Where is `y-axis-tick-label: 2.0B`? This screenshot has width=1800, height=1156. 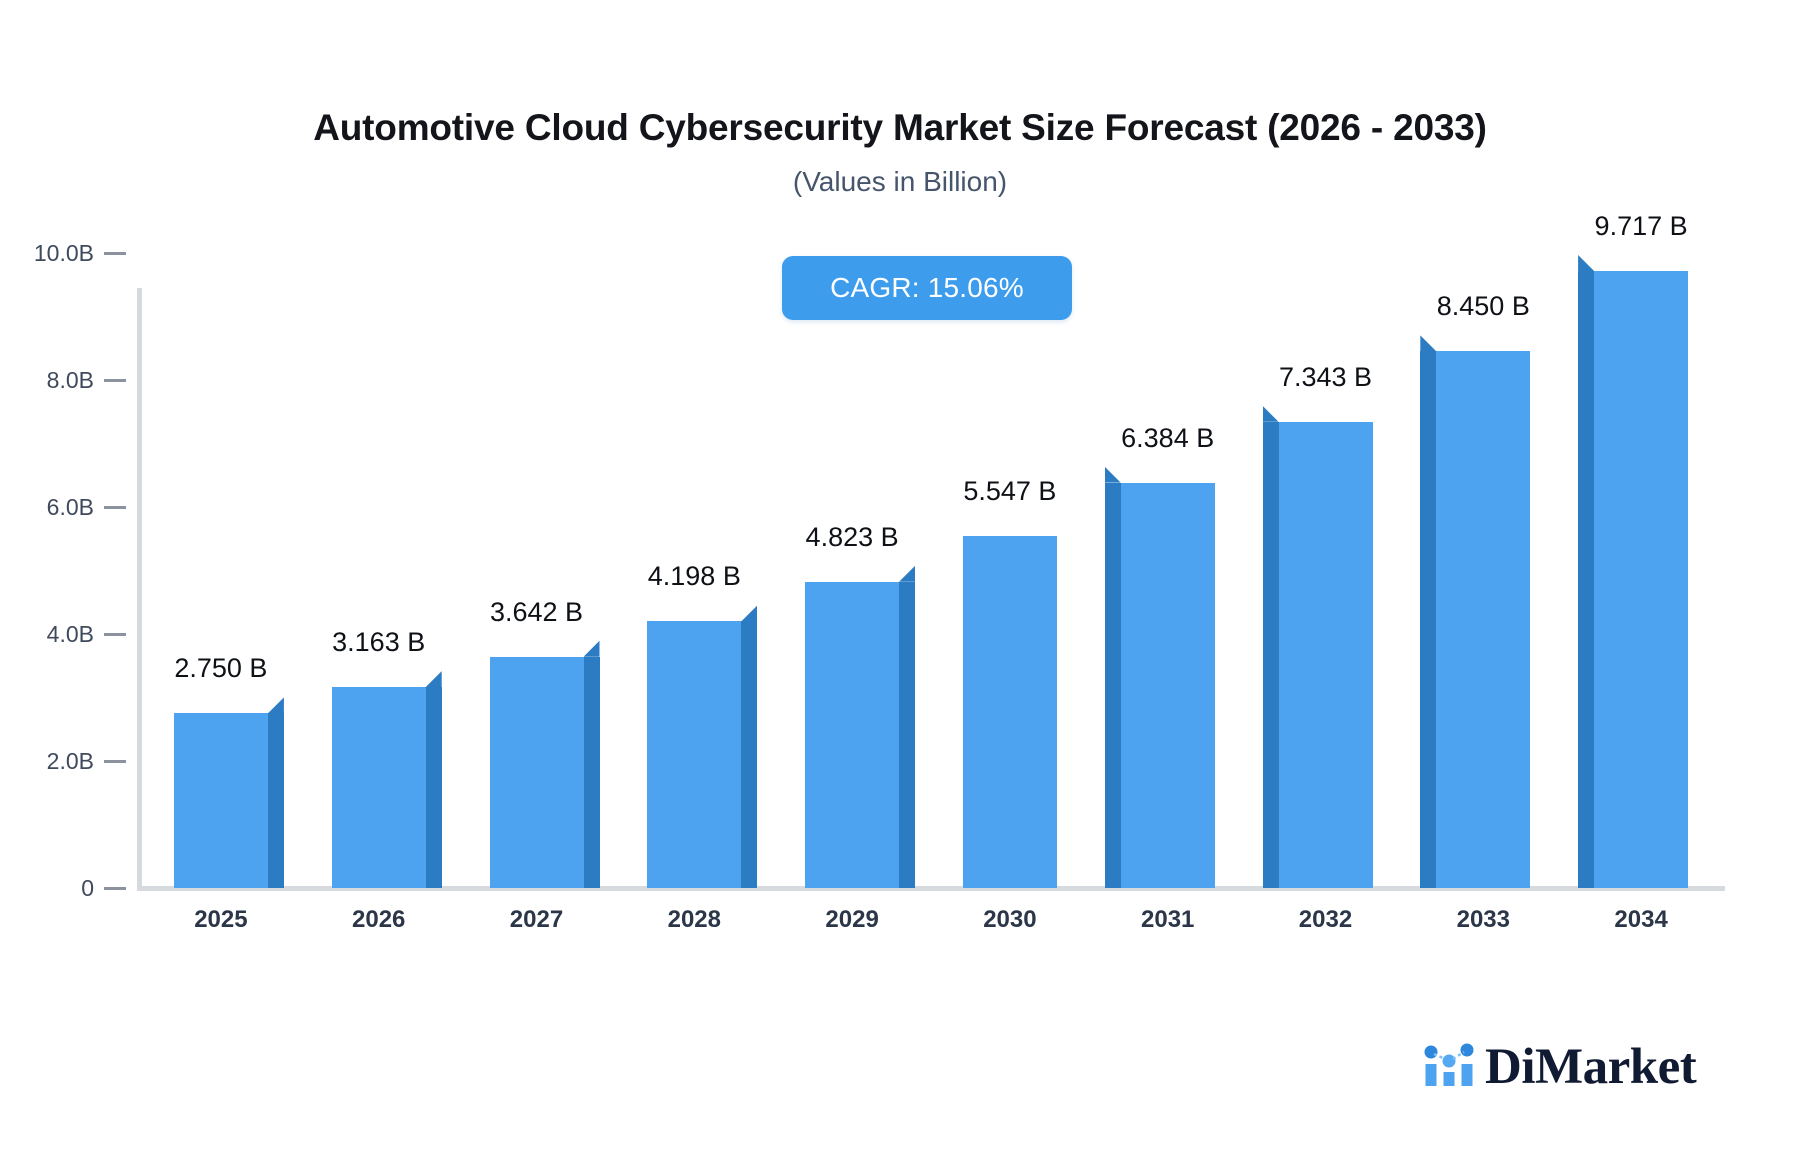
y-axis-tick-label: 2.0B is located at coordinates (70, 761).